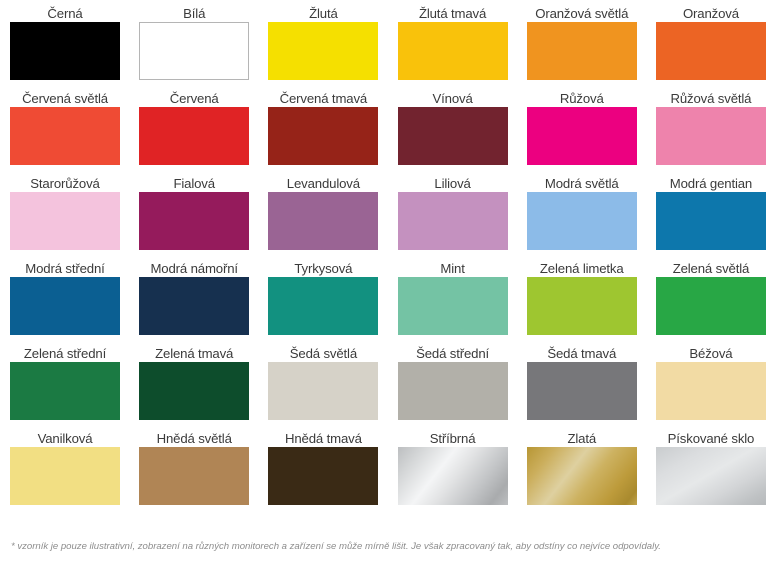 Image resolution: width=775 pixels, height=564 pixels. Describe the element at coordinates (65, 183) in the screenshot. I see `swatch-label: Starorůžová` at that location.